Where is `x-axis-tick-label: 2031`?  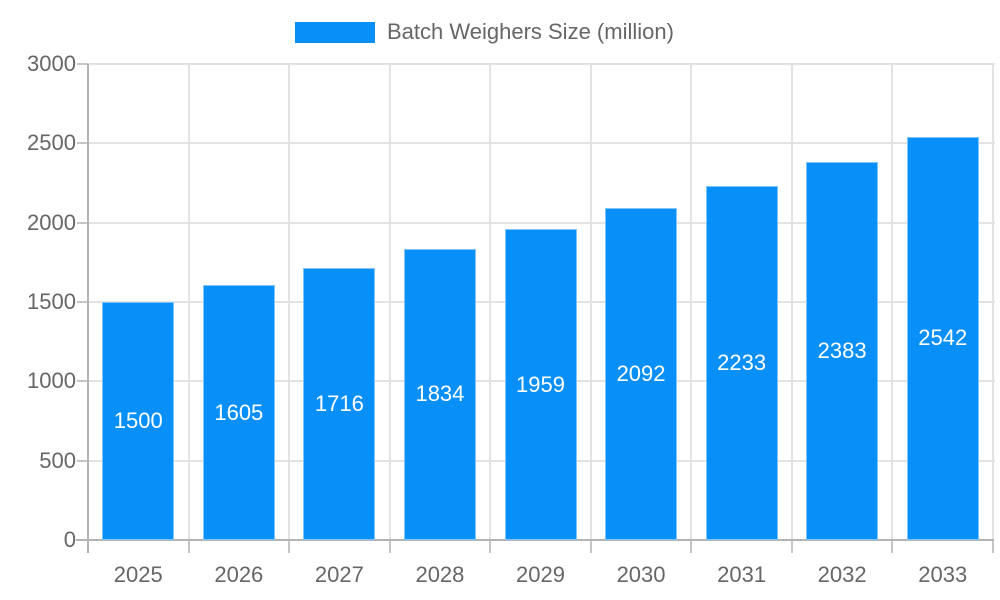
x-axis-tick-label: 2031 is located at coordinates (742, 574).